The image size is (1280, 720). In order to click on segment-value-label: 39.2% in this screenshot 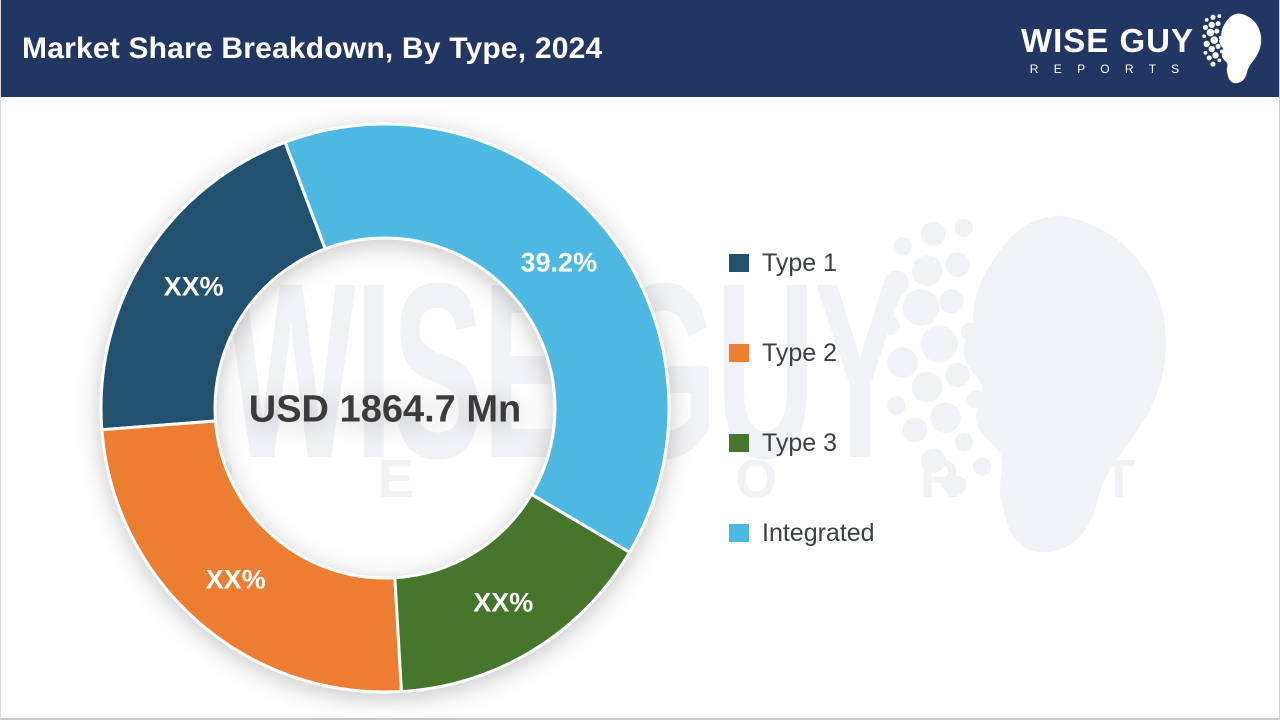, I will do `click(559, 262)`.